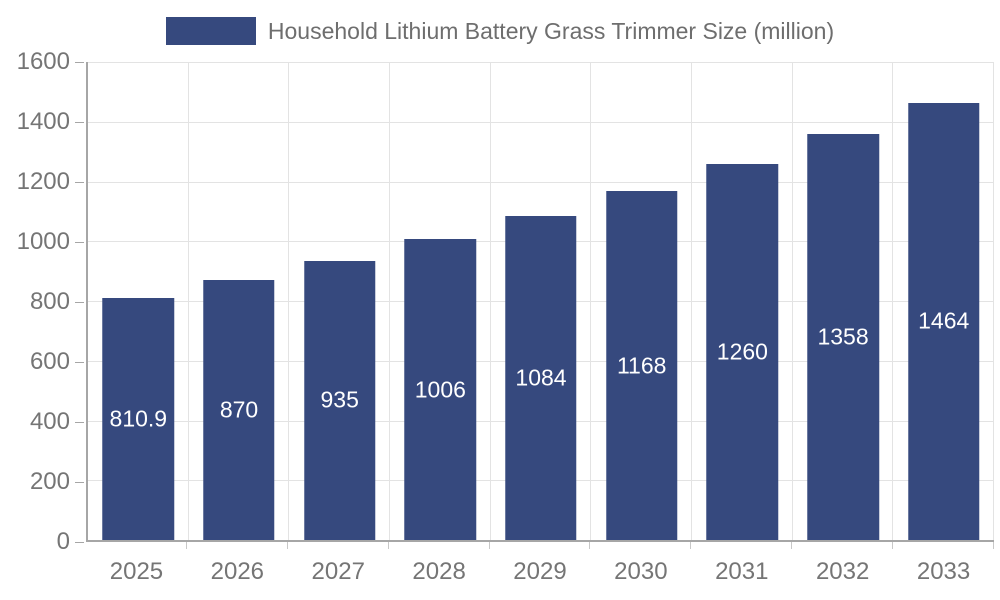 The image size is (1000, 600). What do you see at coordinates (43, 241) in the screenshot?
I see `y-tick-label: 1000` at bounding box center [43, 241].